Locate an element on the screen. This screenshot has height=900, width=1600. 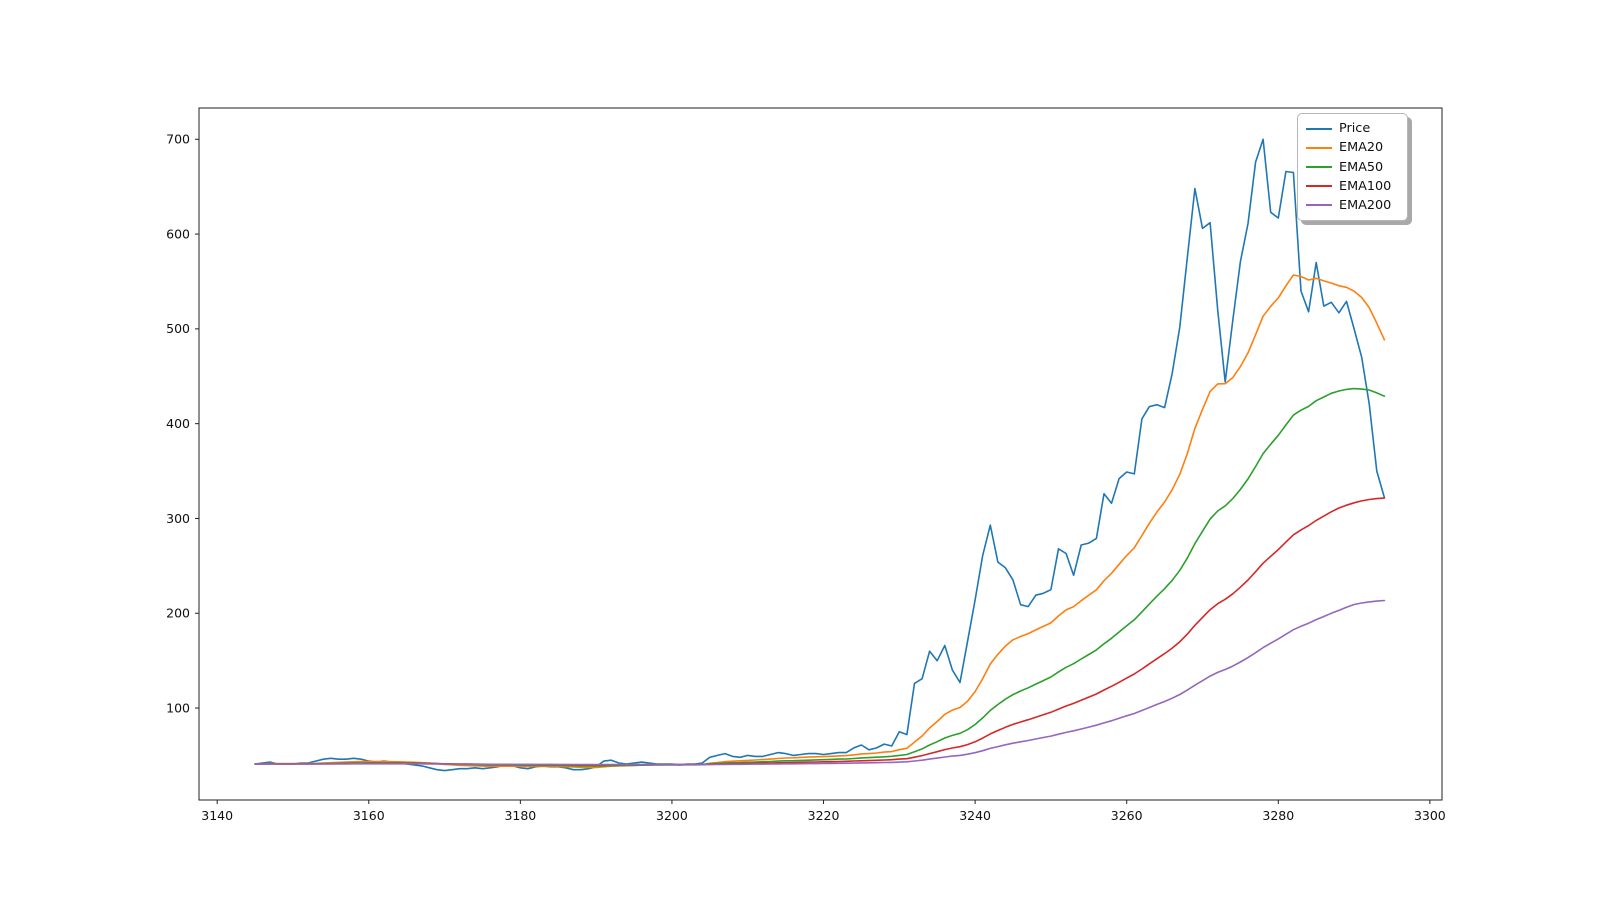
legend-item-ema50: EMA50 is located at coordinates (1352, 166).